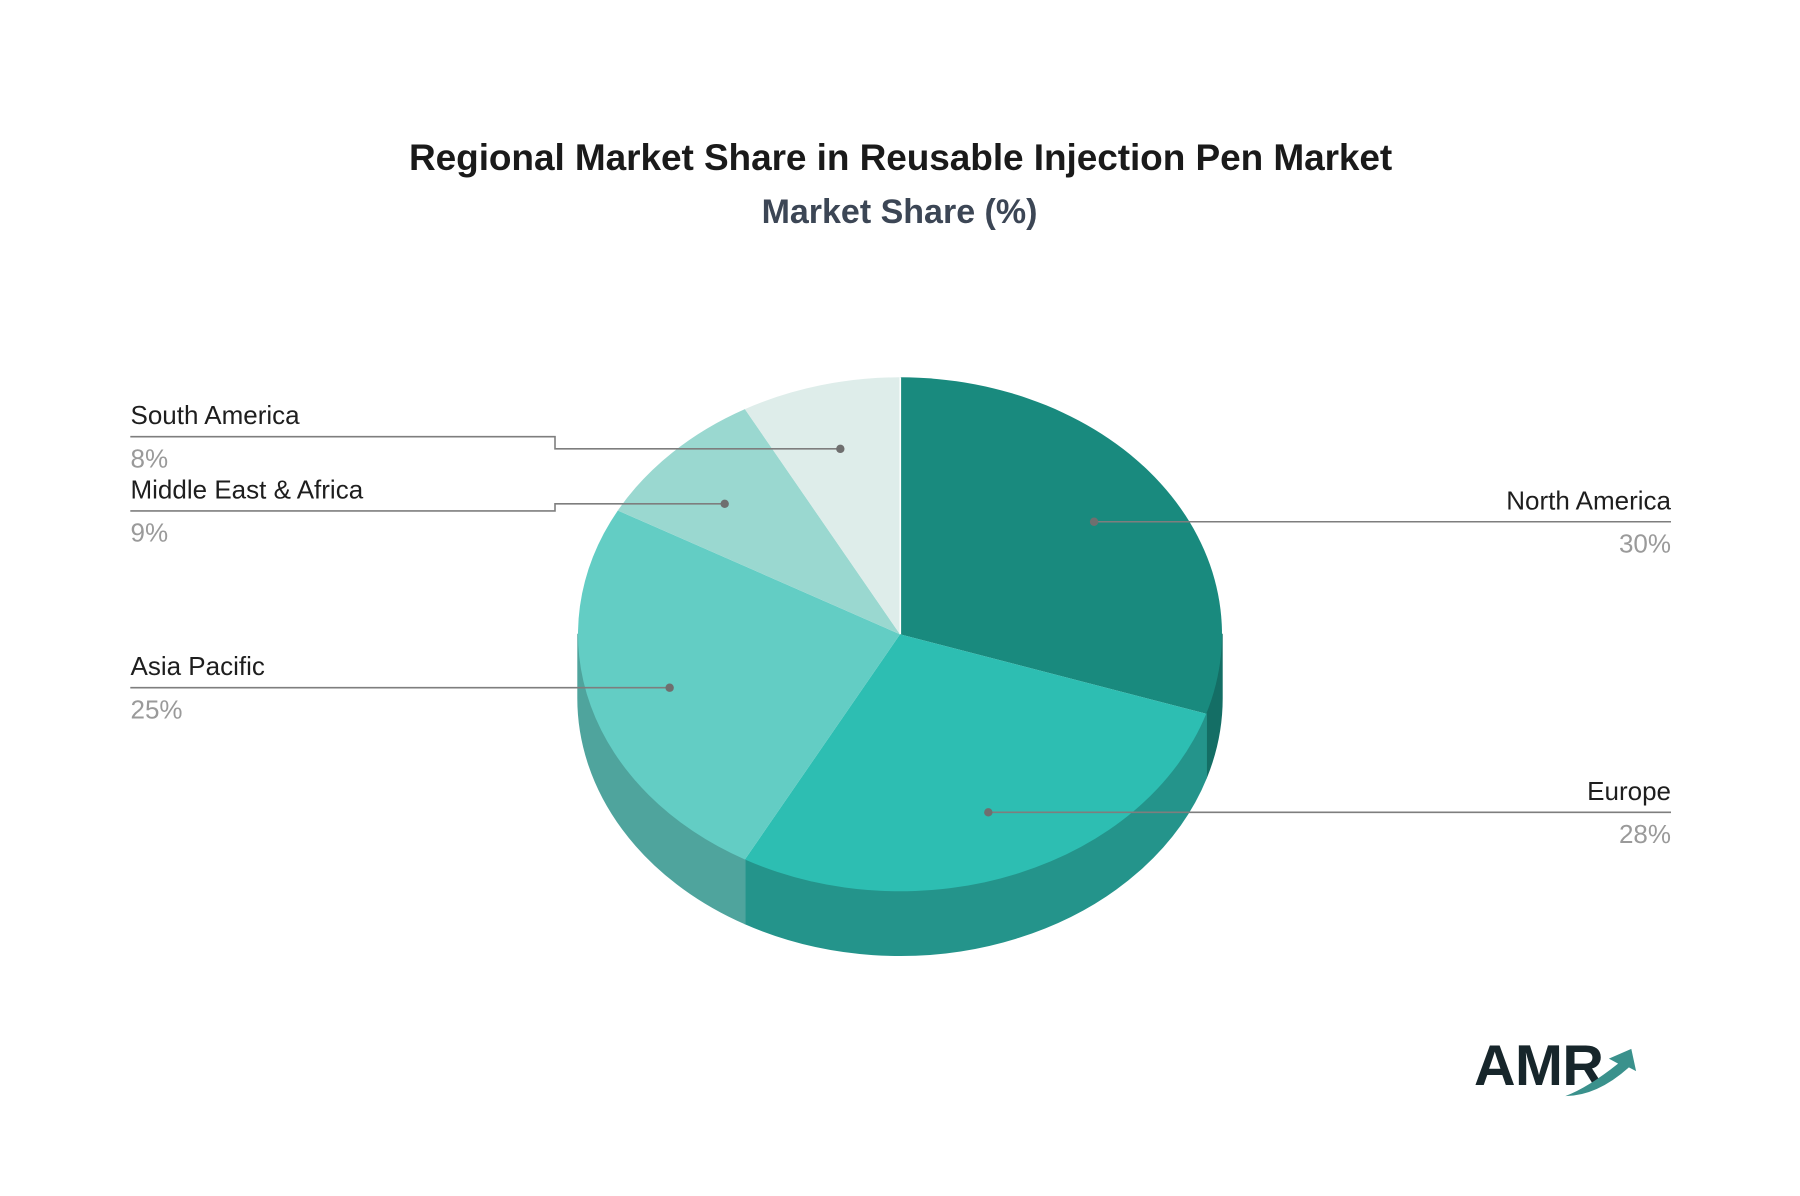 This screenshot has height=1196, width=1800. What do you see at coordinates (1645, 834) in the screenshot?
I see `svg-text: 28%` at bounding box center [1645, 834].